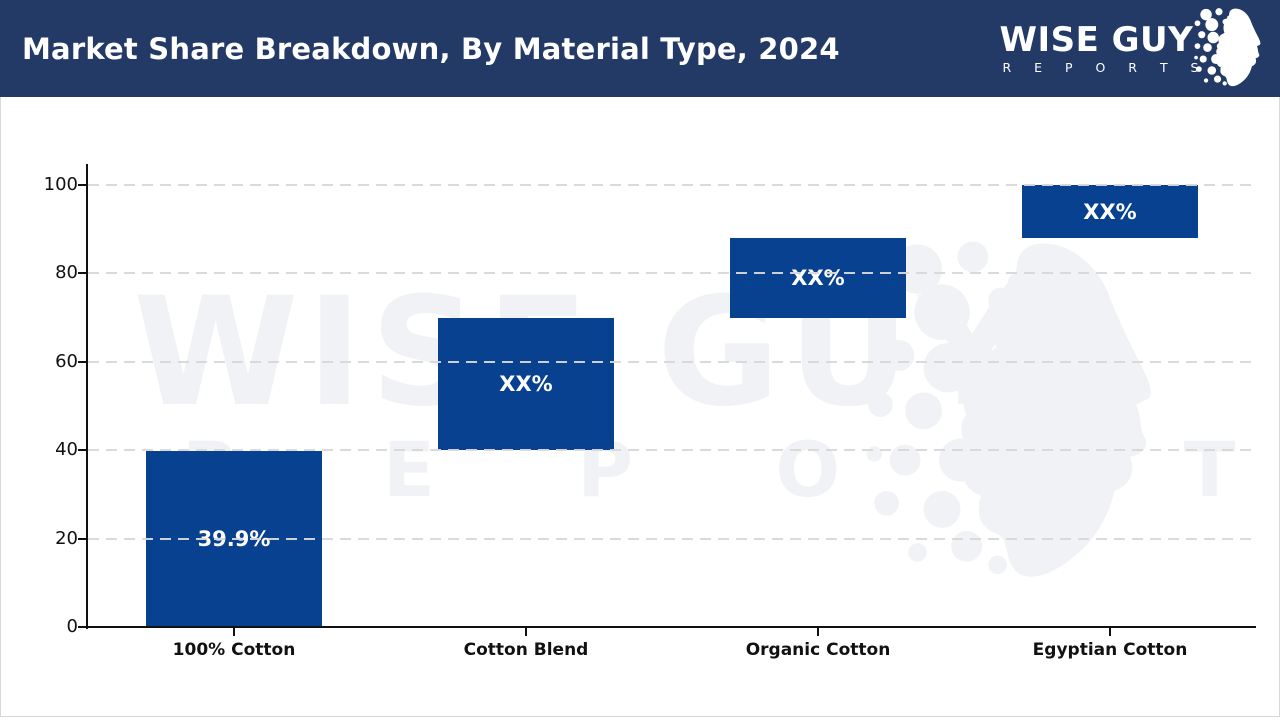  What do you see at coordinates (72, 626) in the screenshot?
I see `y-tick-label-0: 0` at bounding box center [72, 626].